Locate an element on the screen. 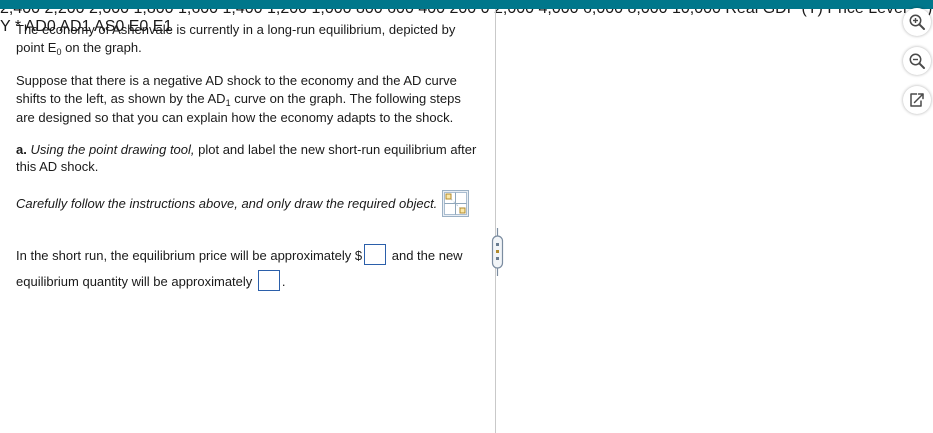 This screenshot has height=433, width=933. zoom-out-button is located at coordinates (917, 61).